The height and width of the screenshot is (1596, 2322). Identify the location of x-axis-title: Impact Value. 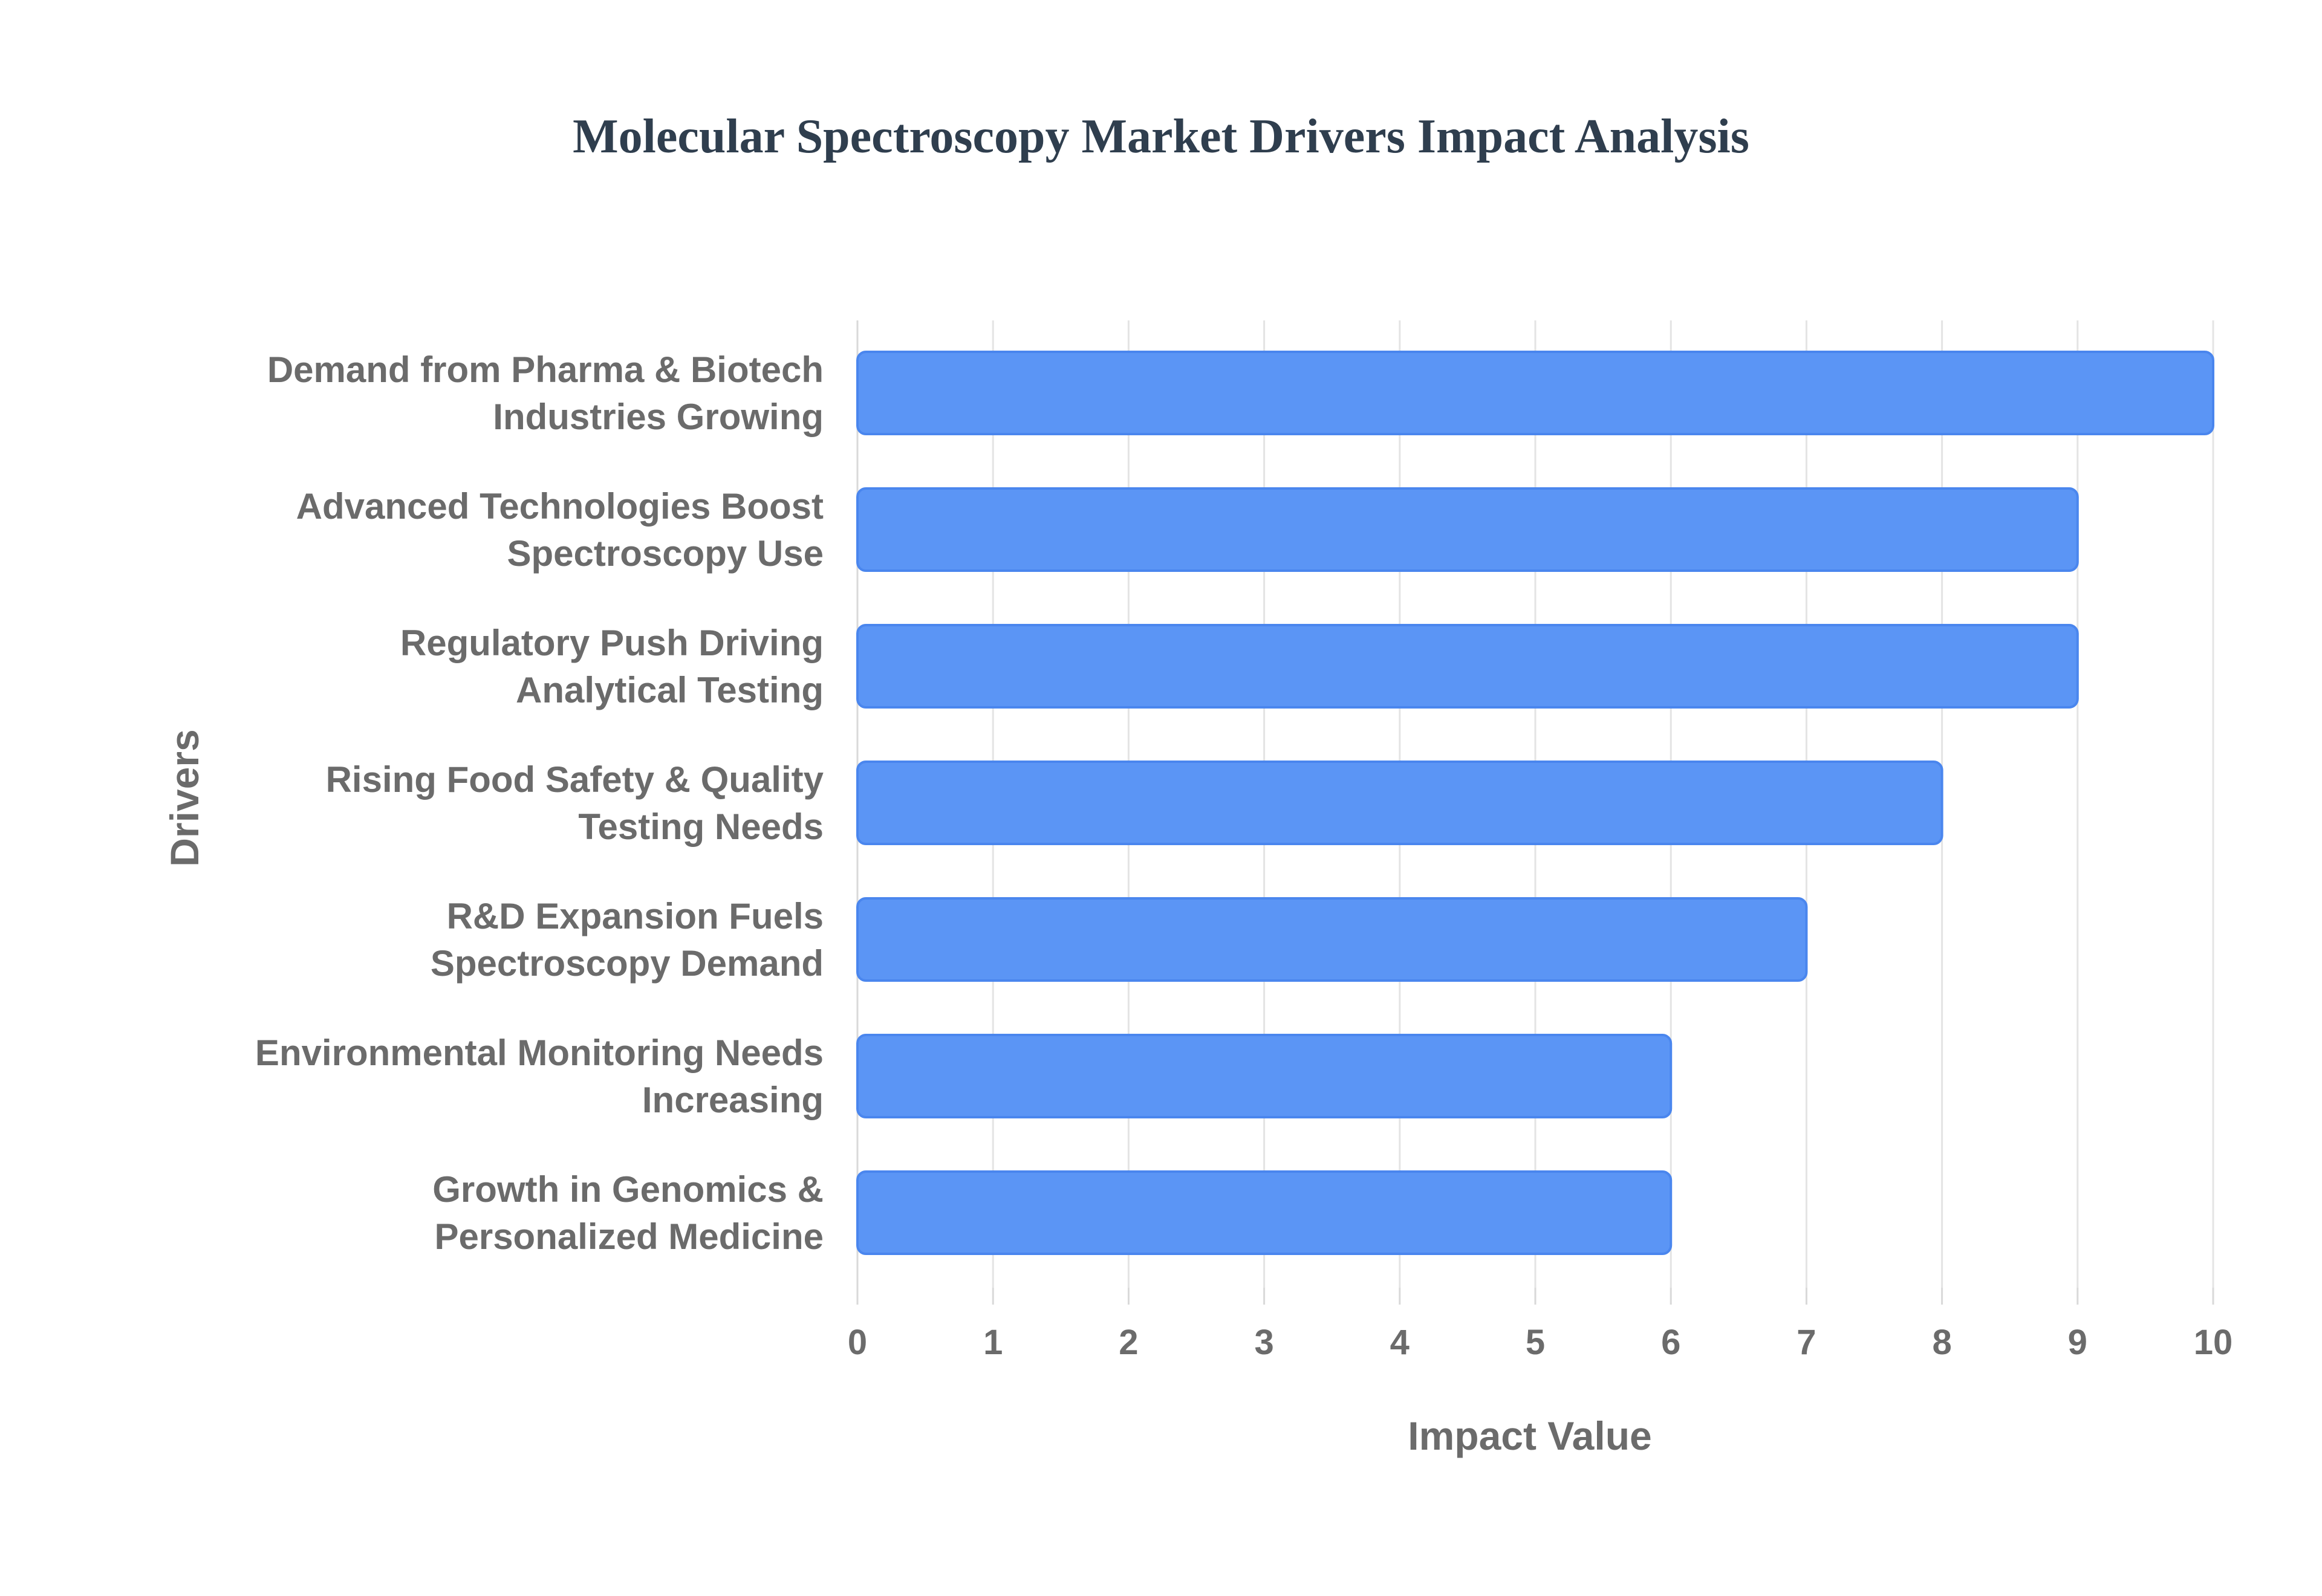
(1530, 1435).